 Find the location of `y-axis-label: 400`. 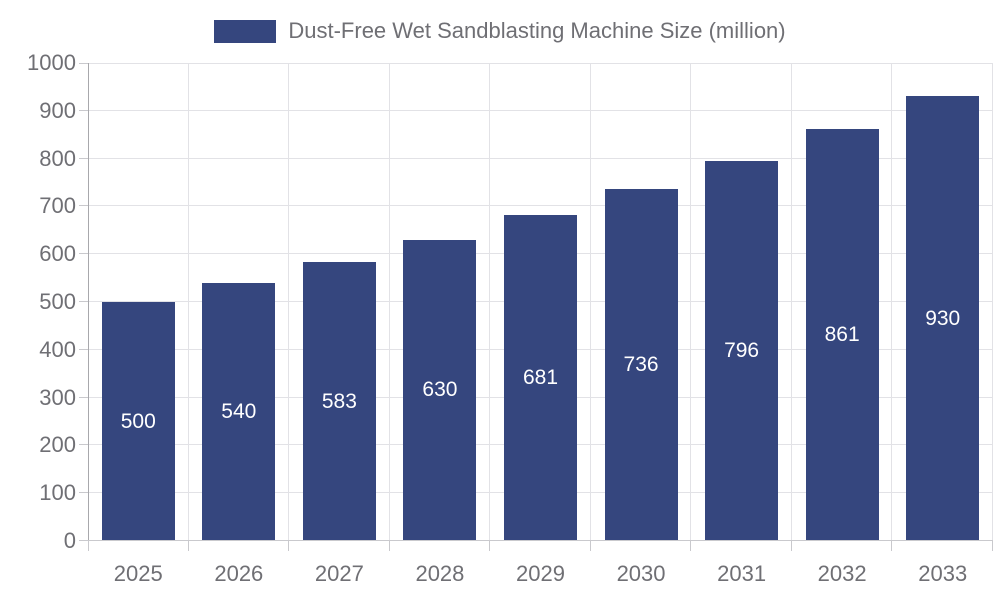

y-axis-label: 400 is located at coordinates (57, 349).